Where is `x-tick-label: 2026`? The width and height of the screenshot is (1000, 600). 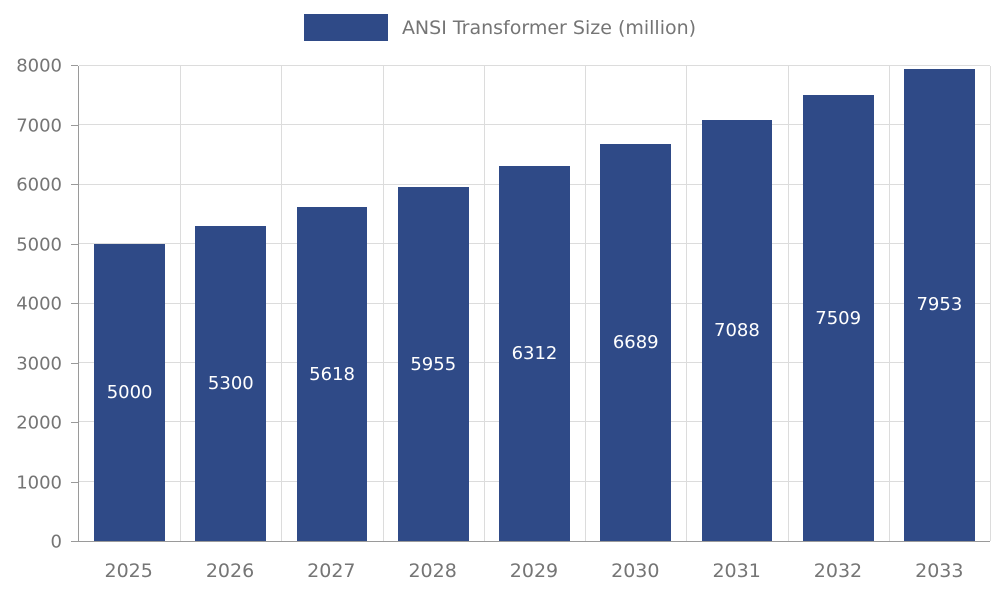
x-tick-label: 2026 is located at coordinates (230, 571).